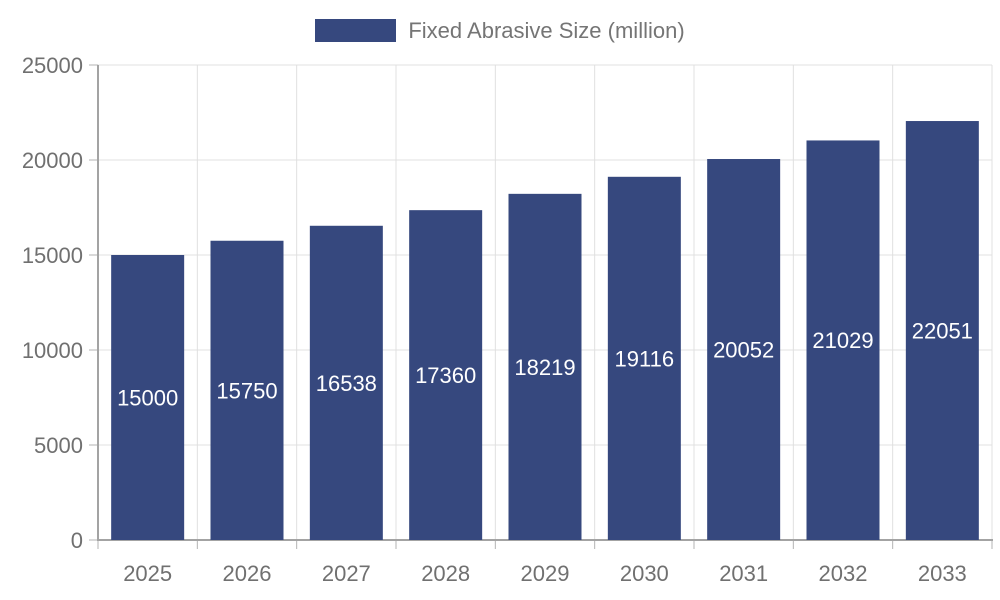 Image resolution: width=1000 pixels, height=600 pixels. Describe the element at coordinates (445, 573) in the screenshot. I see `x-tick-label: 2028` at that location.